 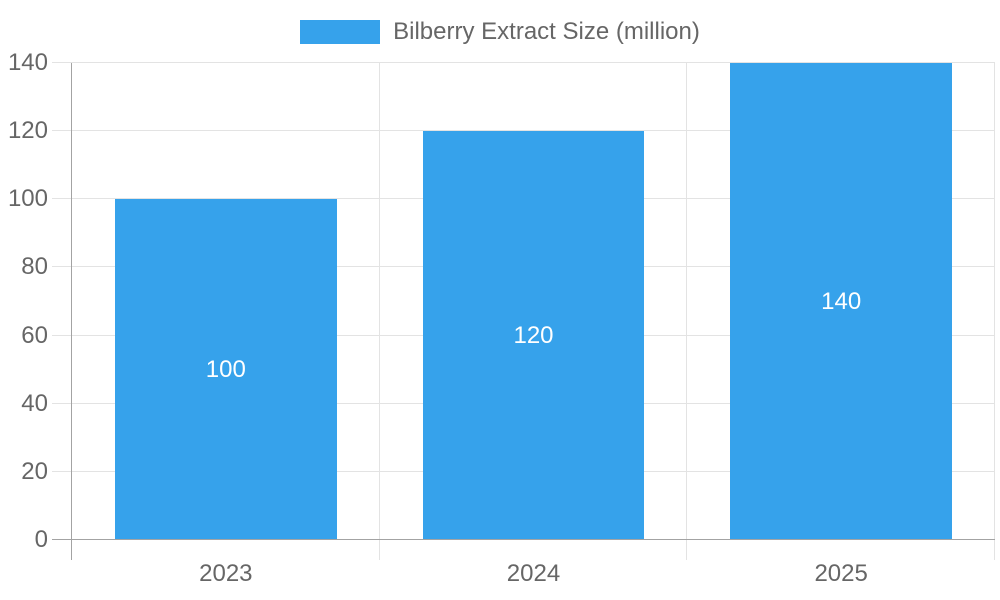 I want to click on bar-value-label: 140, so click(x=841, y=301).